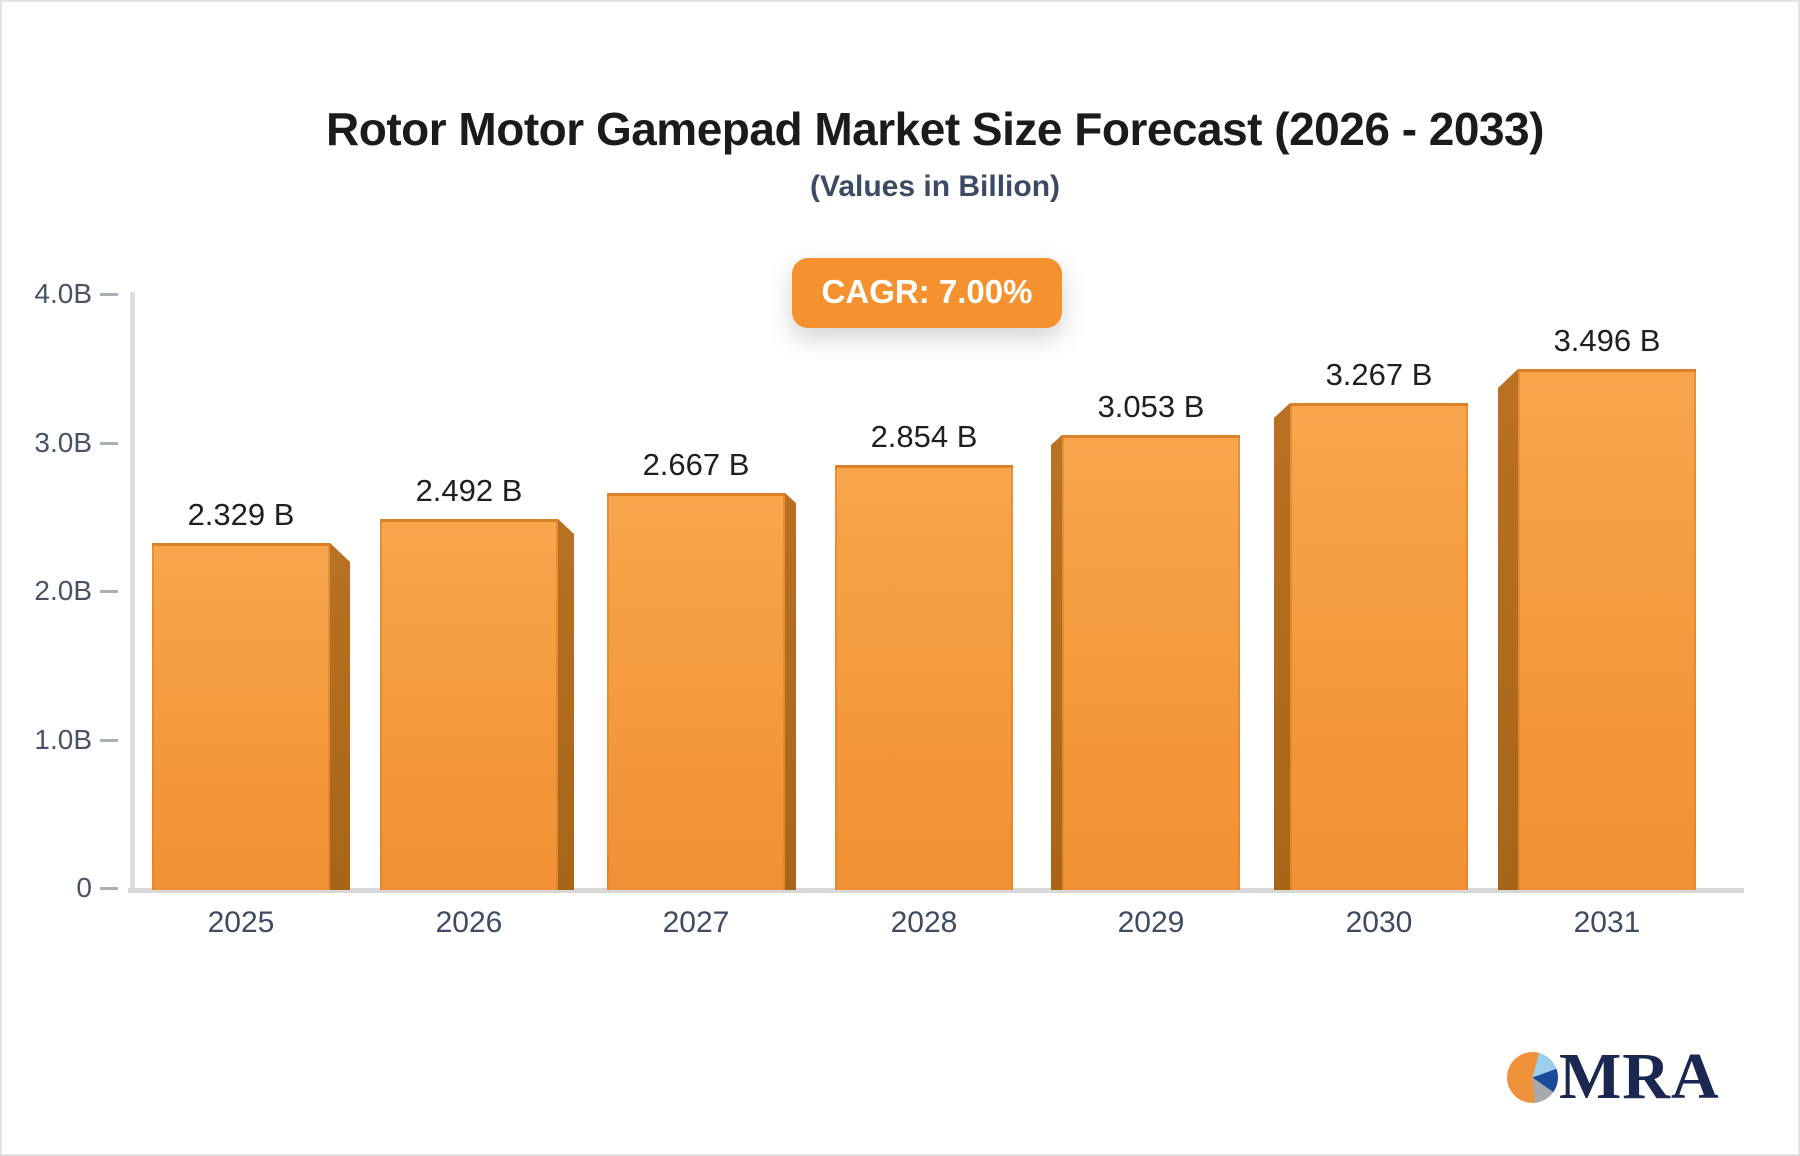 The height and width of the screenshot is (1156, 1800). I want to click on x-axis-label-2030: 2030, so click(1379, 922).